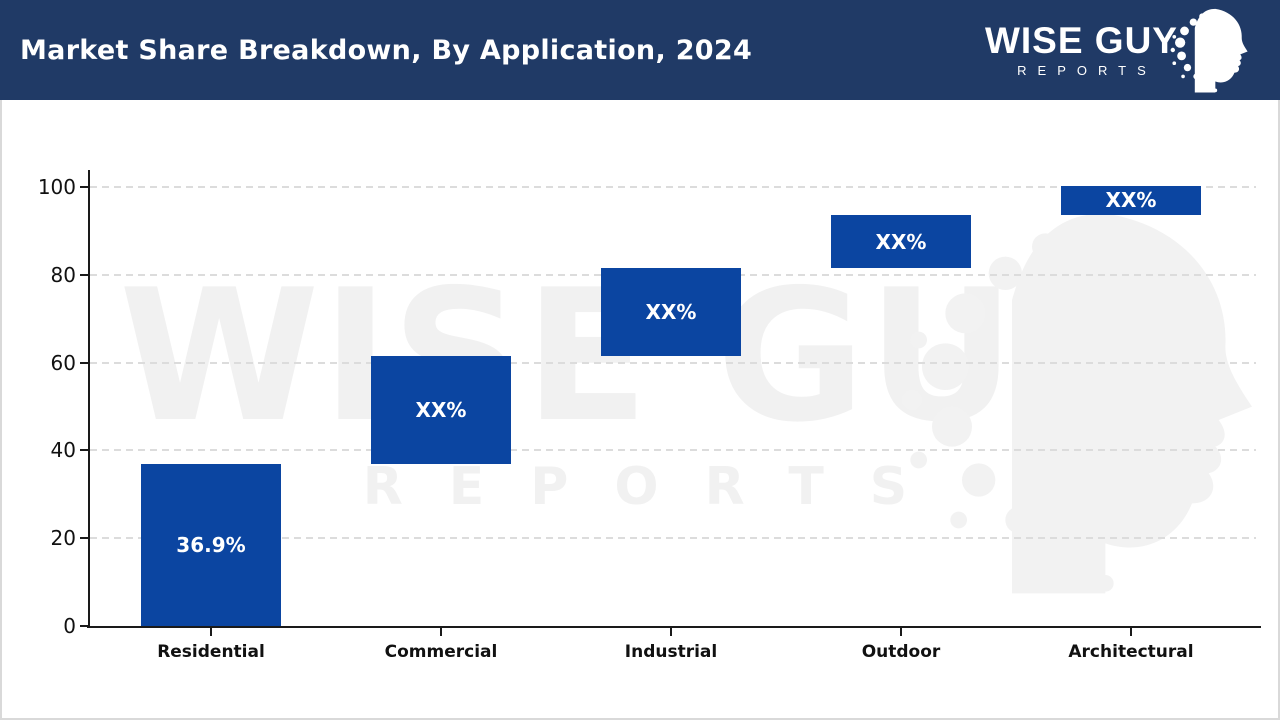 Image resolution: width=1280 pixels, height=720 pixels. Describe the element at coordinates (89, 399) in the screenshot. I see `y-axis` at that location.